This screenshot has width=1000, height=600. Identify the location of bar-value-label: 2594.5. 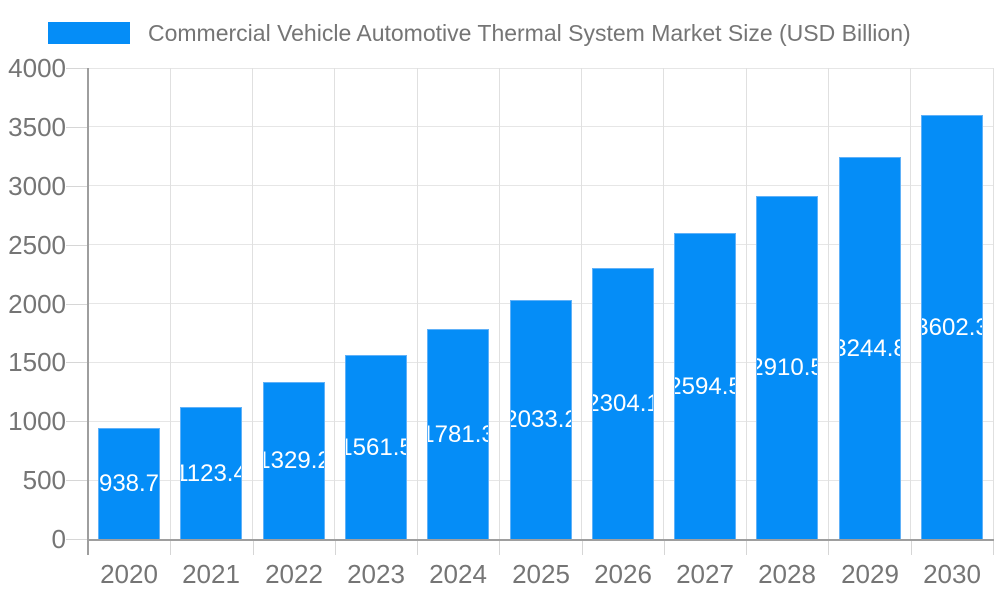
(705, 386).